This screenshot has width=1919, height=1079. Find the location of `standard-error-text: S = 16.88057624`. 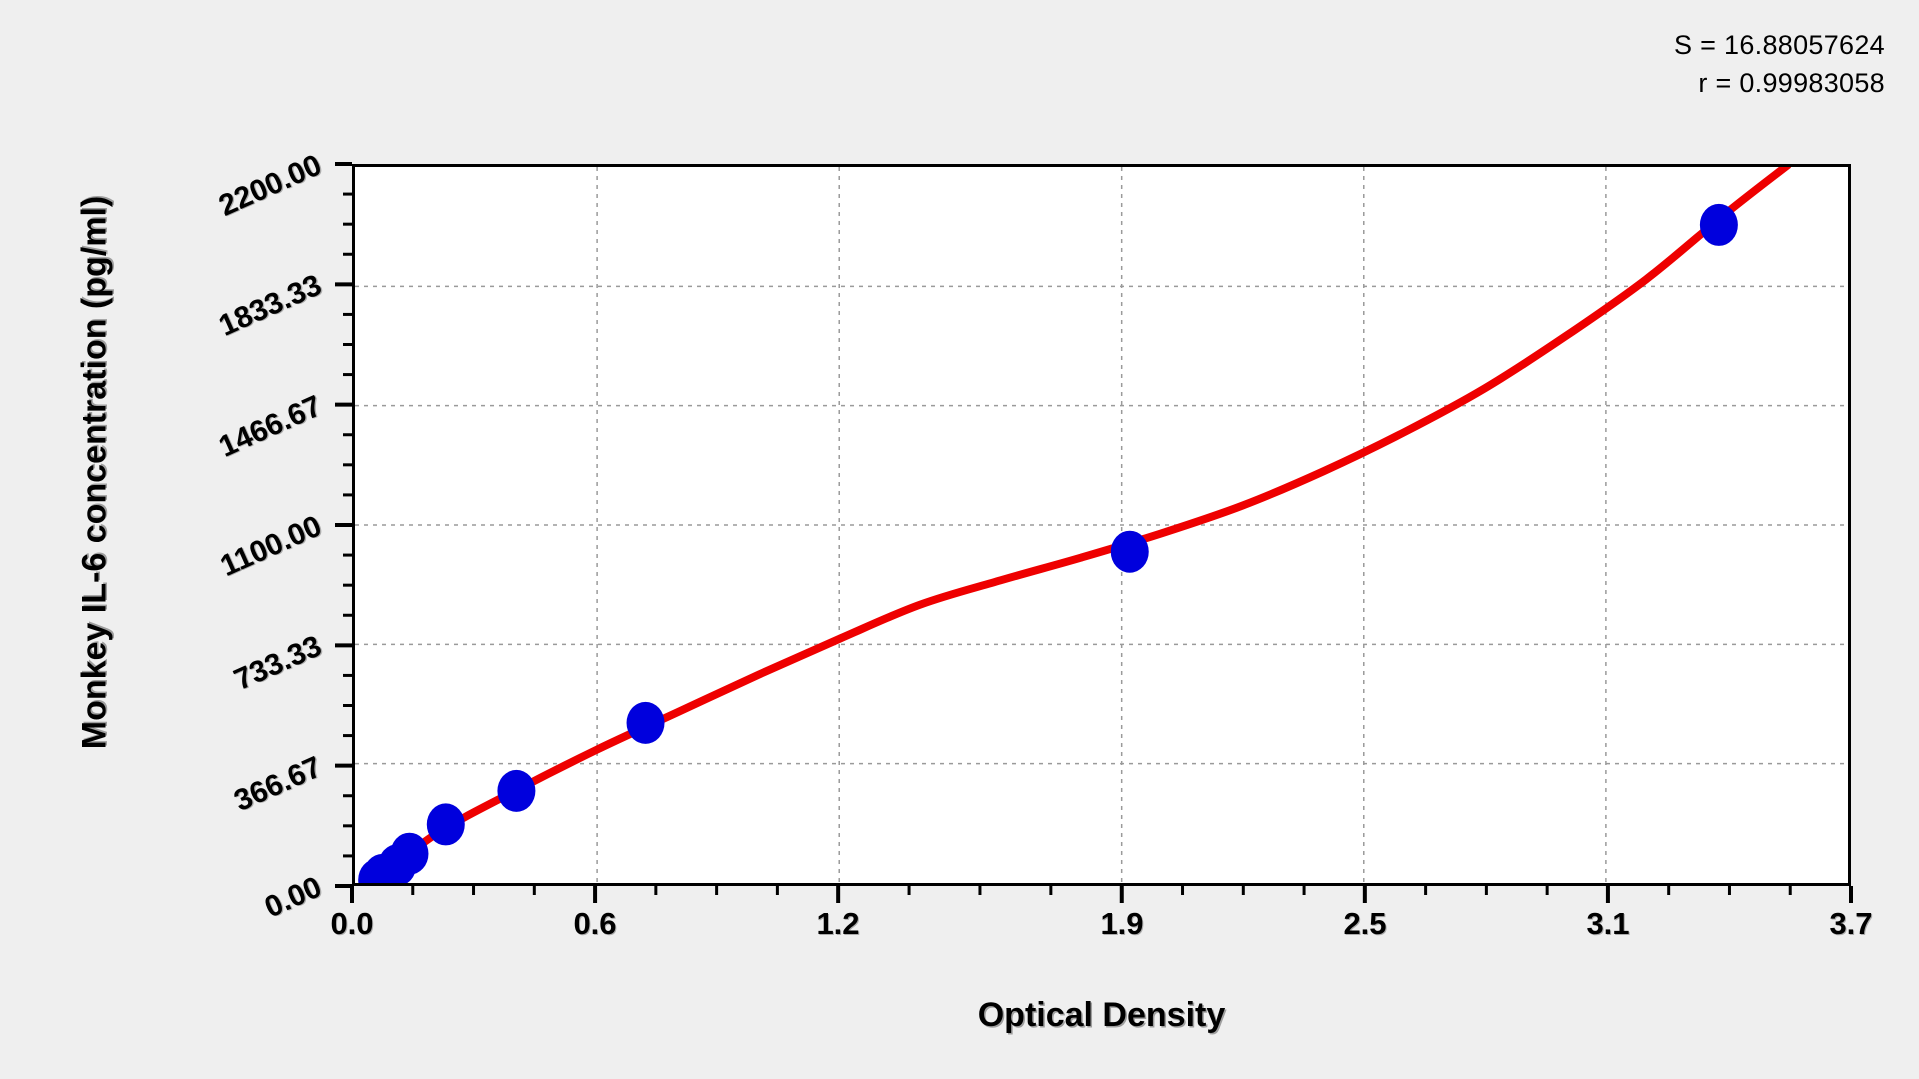

standard-error-text: S = 16.88057624 is located at coordinates (1779, 45).